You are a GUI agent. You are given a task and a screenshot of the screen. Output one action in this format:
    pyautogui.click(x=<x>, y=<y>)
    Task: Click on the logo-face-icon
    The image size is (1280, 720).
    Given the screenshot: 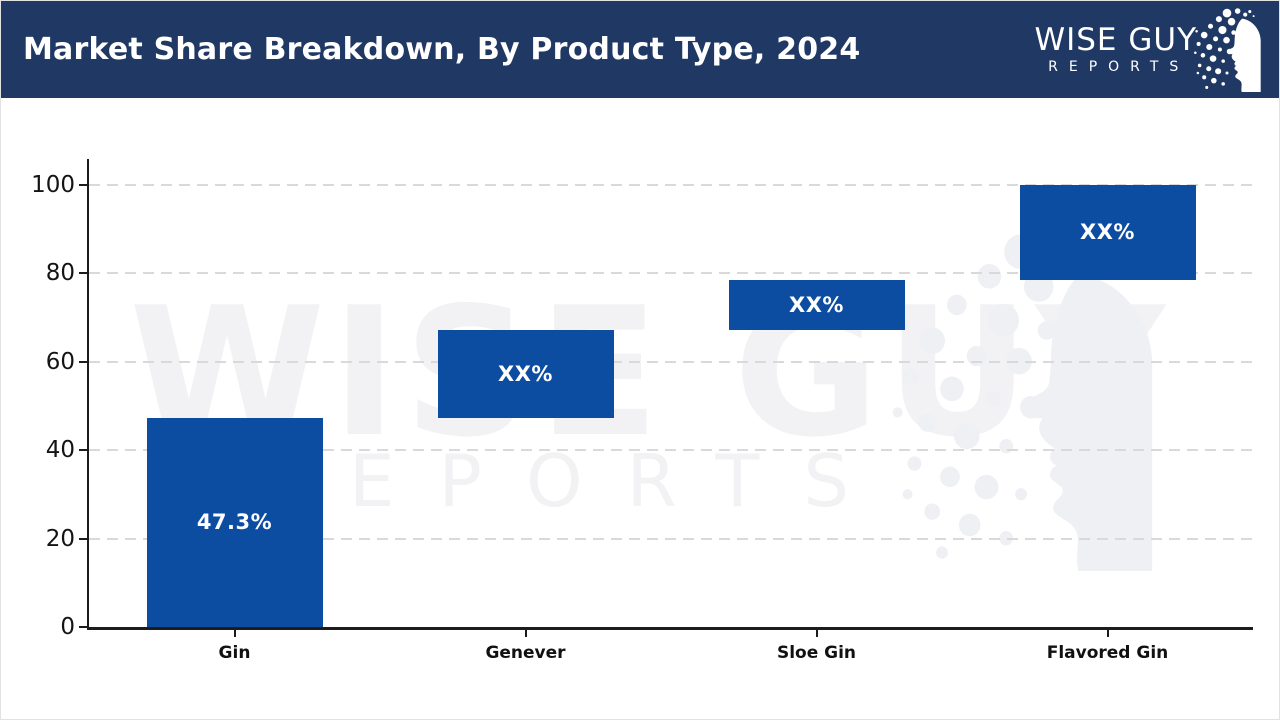 What is the action you would take?
    pyautogui.click(x=1227, y=49)
    